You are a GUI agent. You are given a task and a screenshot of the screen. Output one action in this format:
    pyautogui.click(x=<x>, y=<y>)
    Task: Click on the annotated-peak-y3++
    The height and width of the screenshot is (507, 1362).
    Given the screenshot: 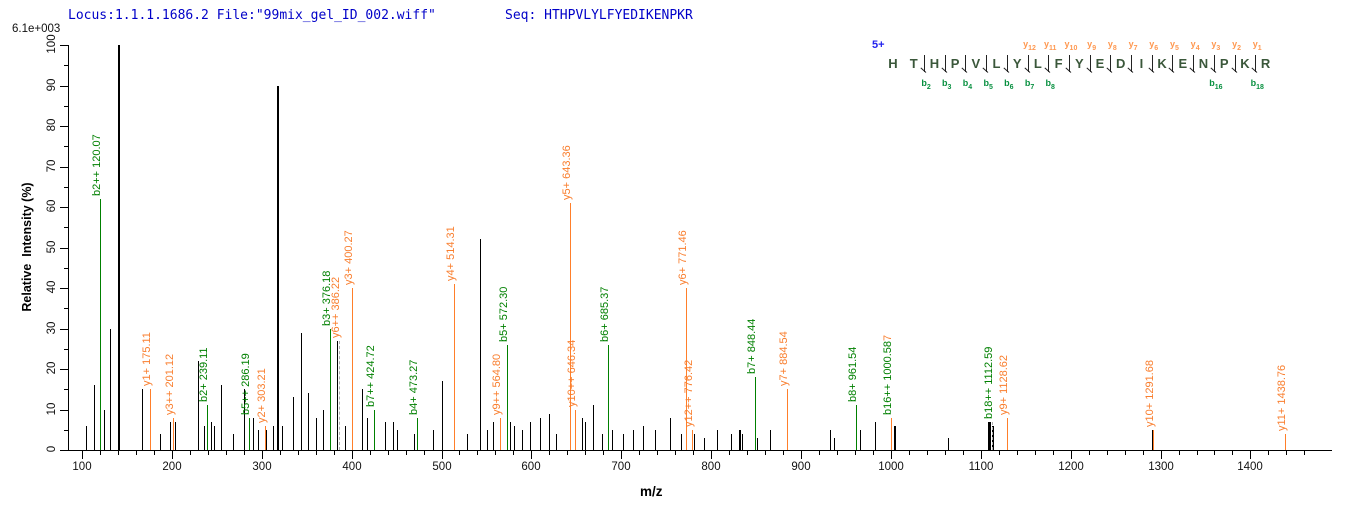 What is the action you would take?
    pyautogui.click(x=173, y=433)
    